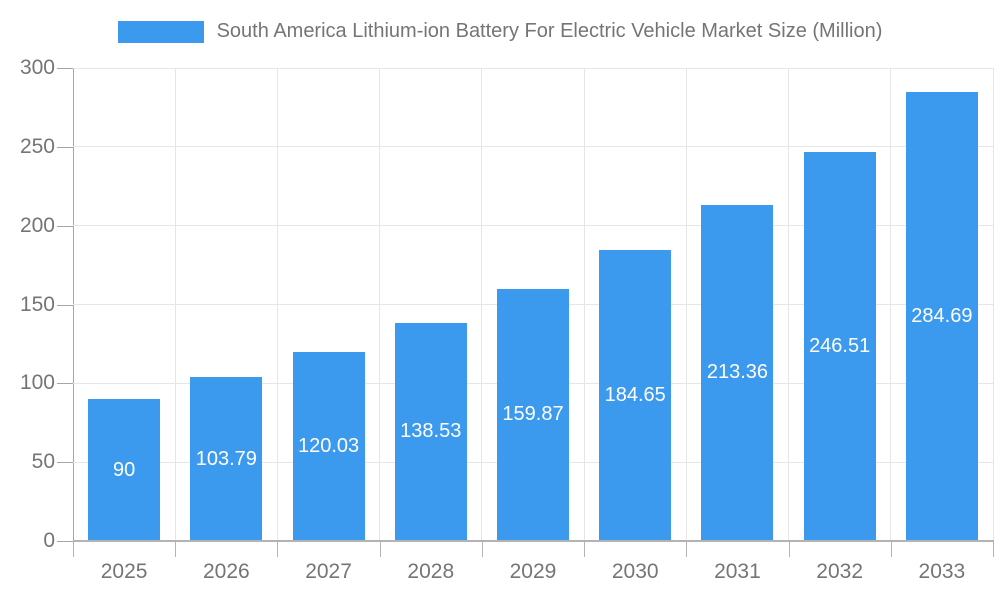 This screenshot has height=600, width=1000. I want to click on bar-2027: 120.03, so click(328, 446).